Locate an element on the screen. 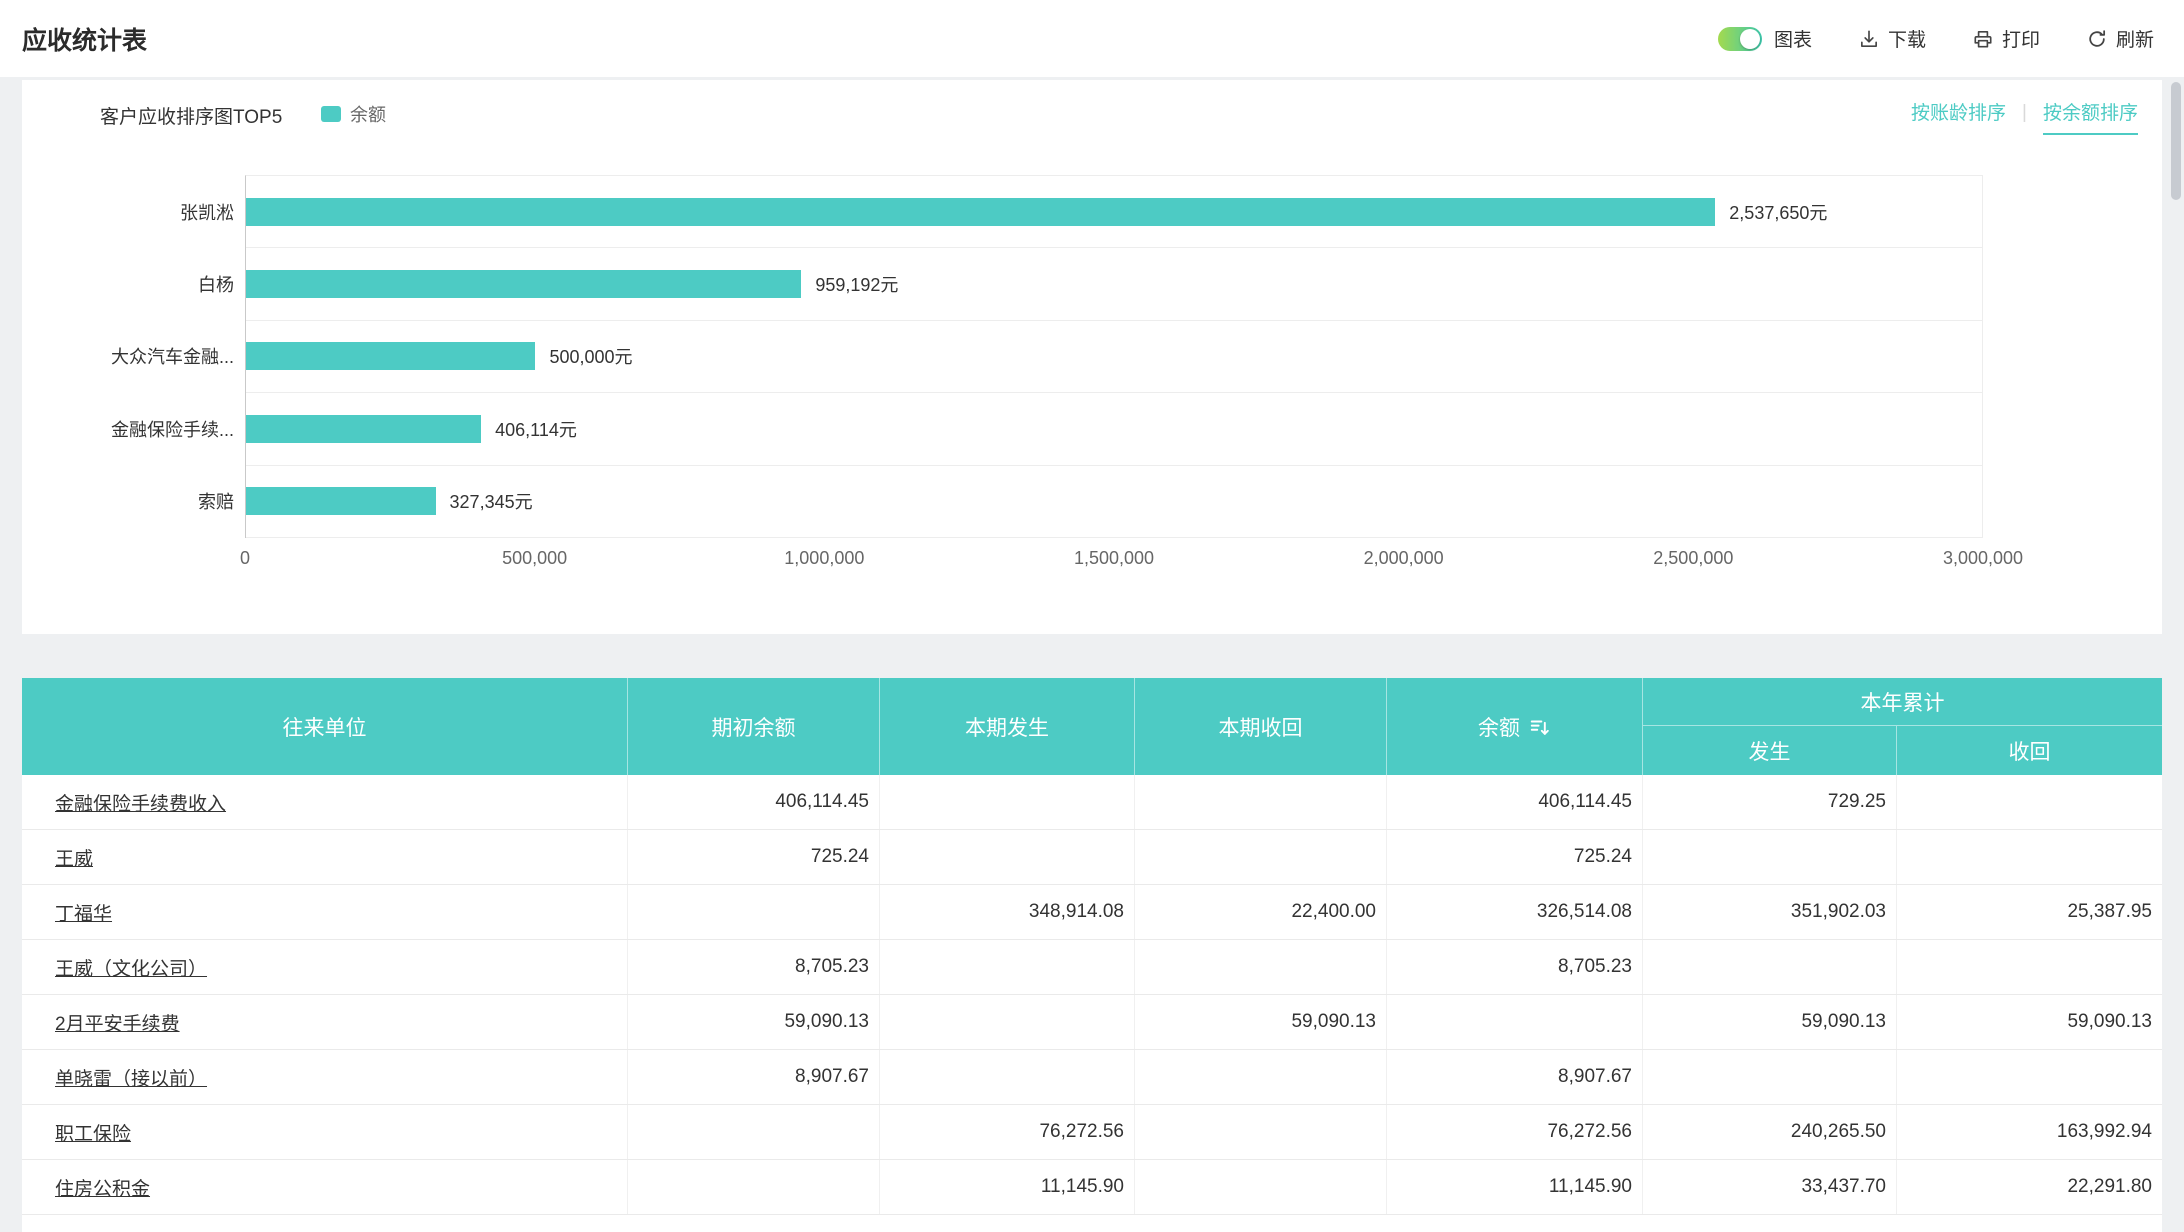 Image resolution: width=2184 pixels, height=1232 pixels. sort-by-balance-tab: 按余额排序 is located at coordinates (2090, 116).